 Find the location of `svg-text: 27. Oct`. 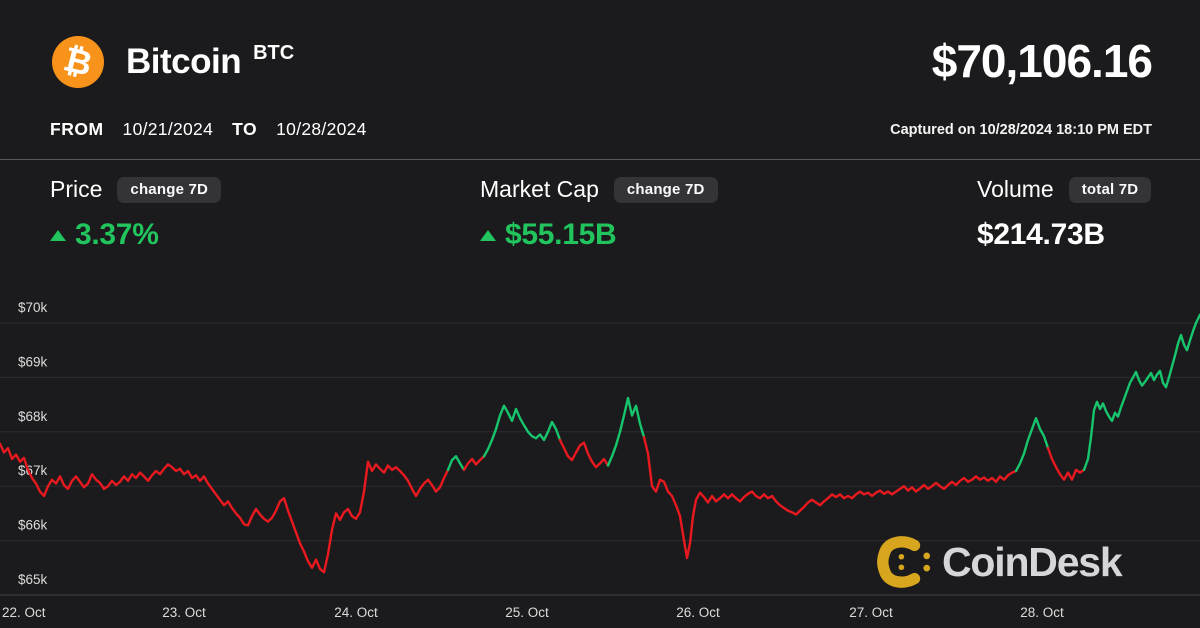

svg-text: 27. Oct is located at coordinates (871, 612).